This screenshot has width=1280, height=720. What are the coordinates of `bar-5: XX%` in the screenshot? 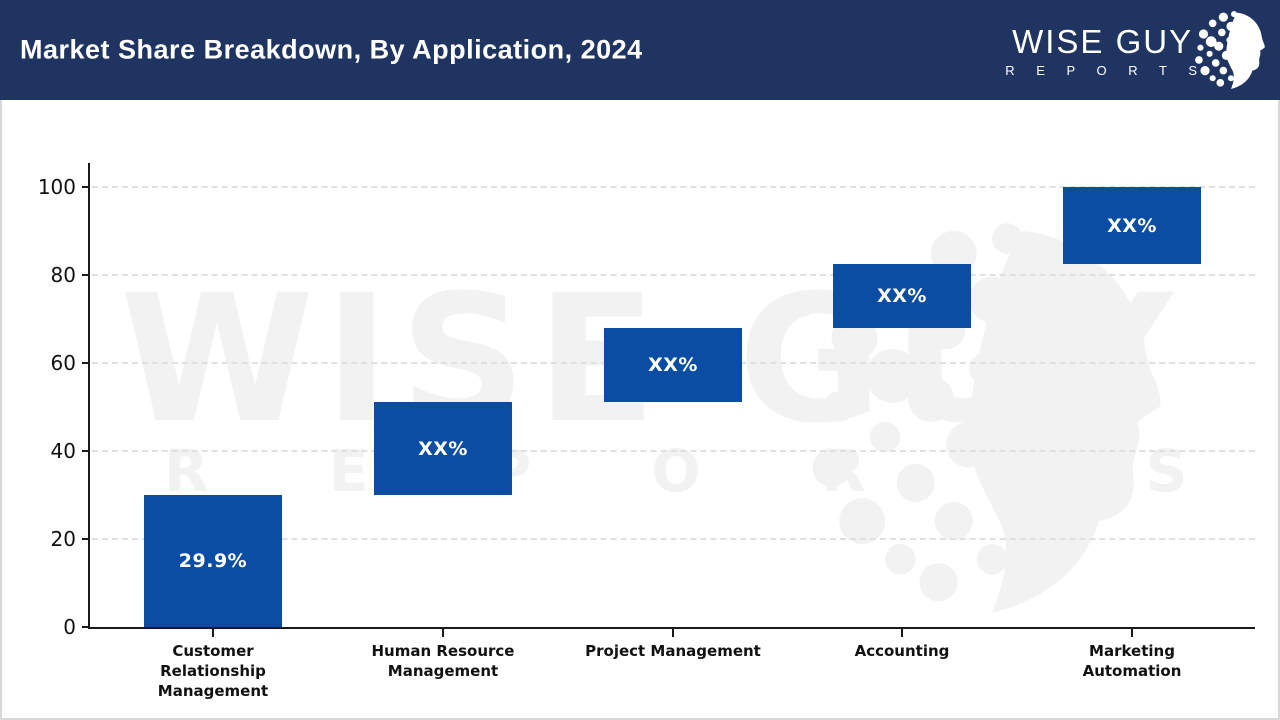 It's located at (1132, 225).